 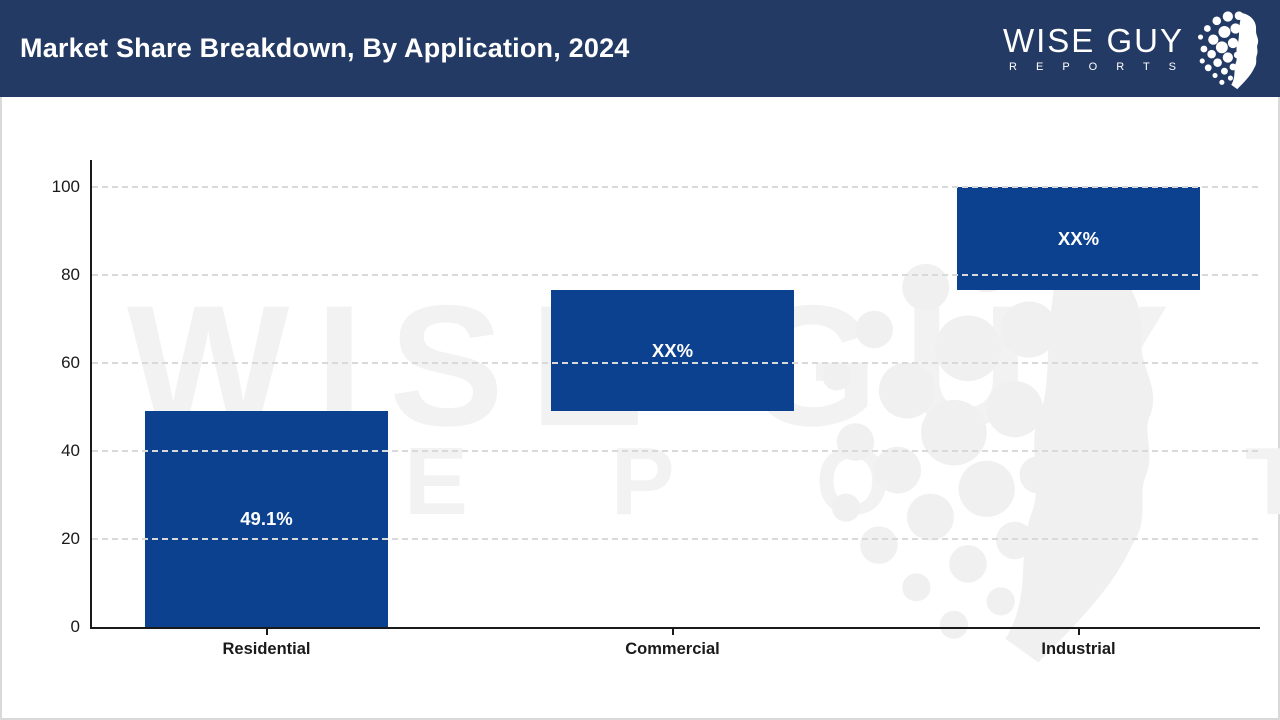 I want to click on y-tick-label: 80, so click(x=70, y=274).